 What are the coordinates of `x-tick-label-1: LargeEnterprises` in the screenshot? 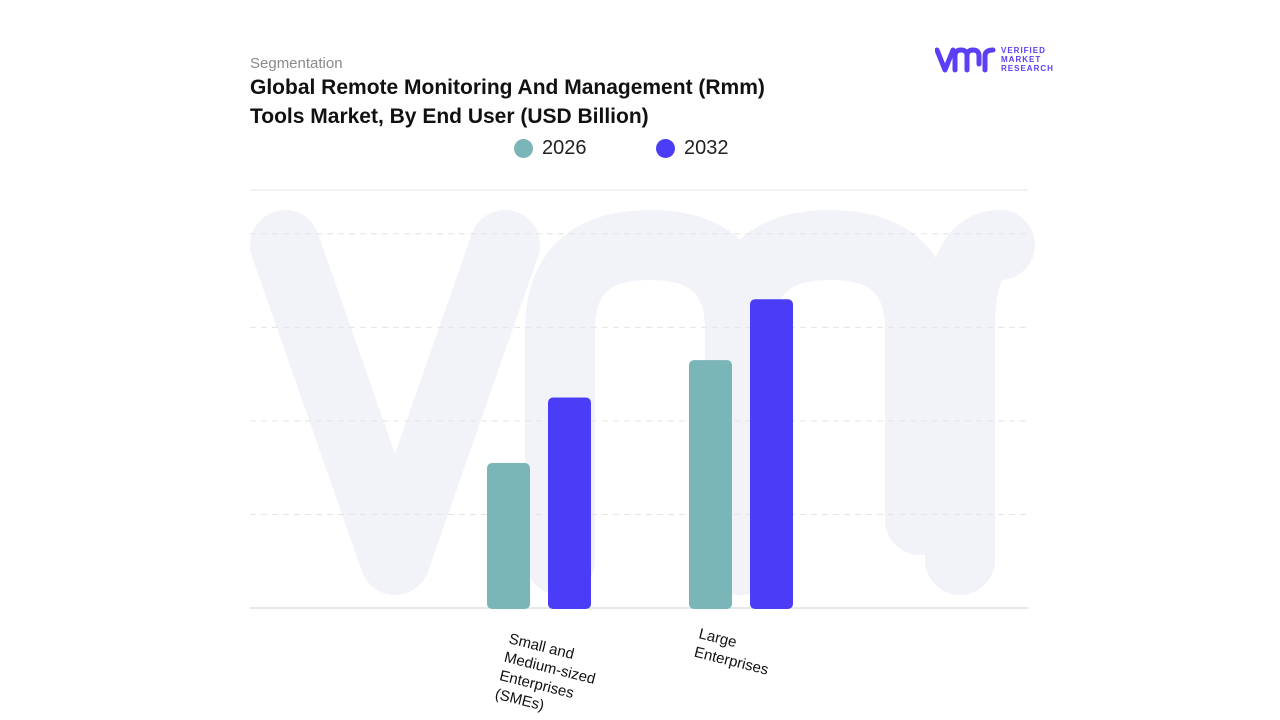 It's located at (733, 651).